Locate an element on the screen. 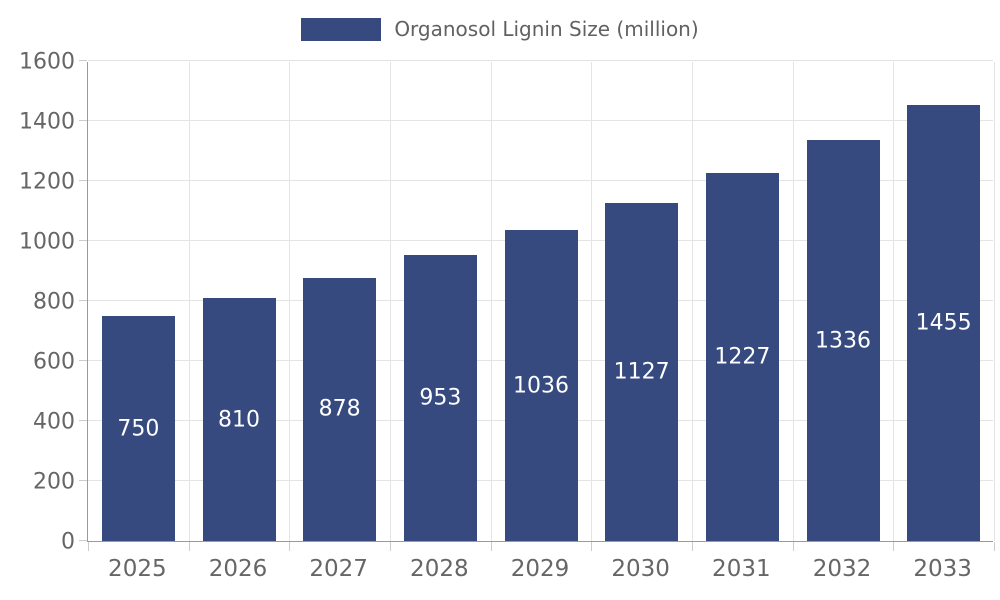 This screenshot has height=600, width=1000. bar-value-label: 1455 is located at coordinates (943, 323).